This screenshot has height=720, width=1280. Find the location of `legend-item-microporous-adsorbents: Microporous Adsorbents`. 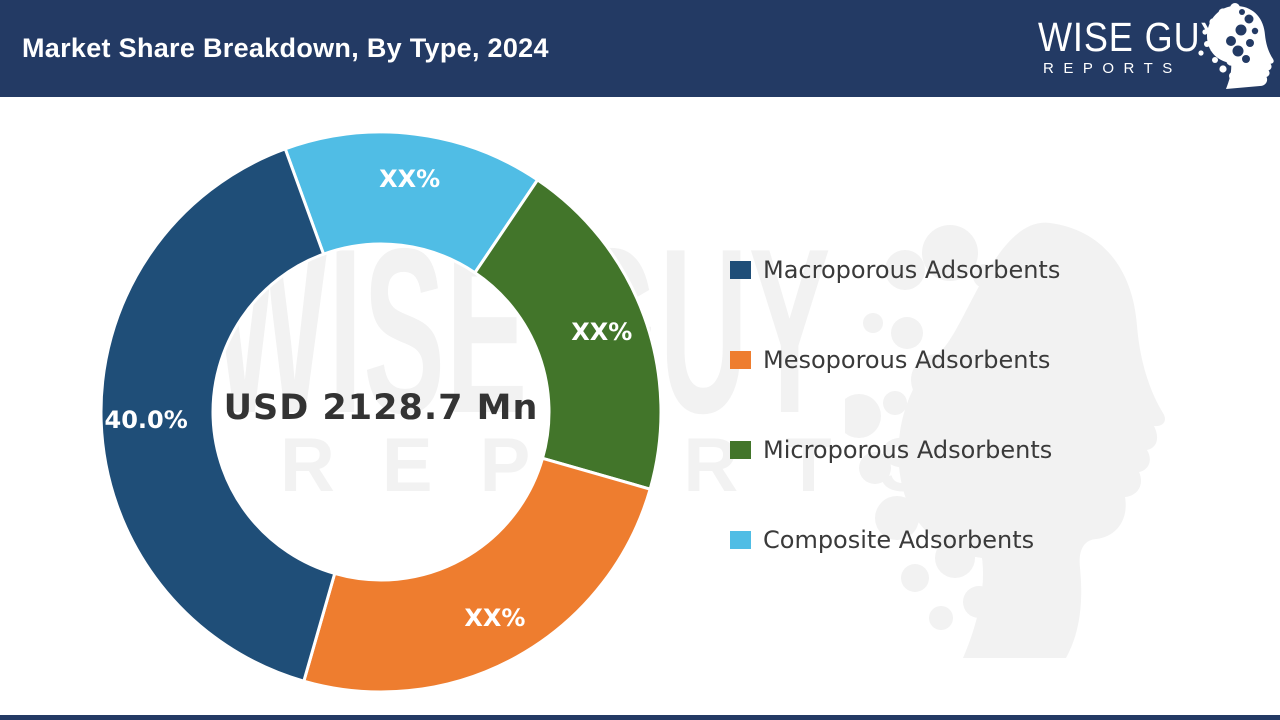

legend-item-microporous-adsorbents: Microporous Adsorbents is located at coordinates (895, 450).